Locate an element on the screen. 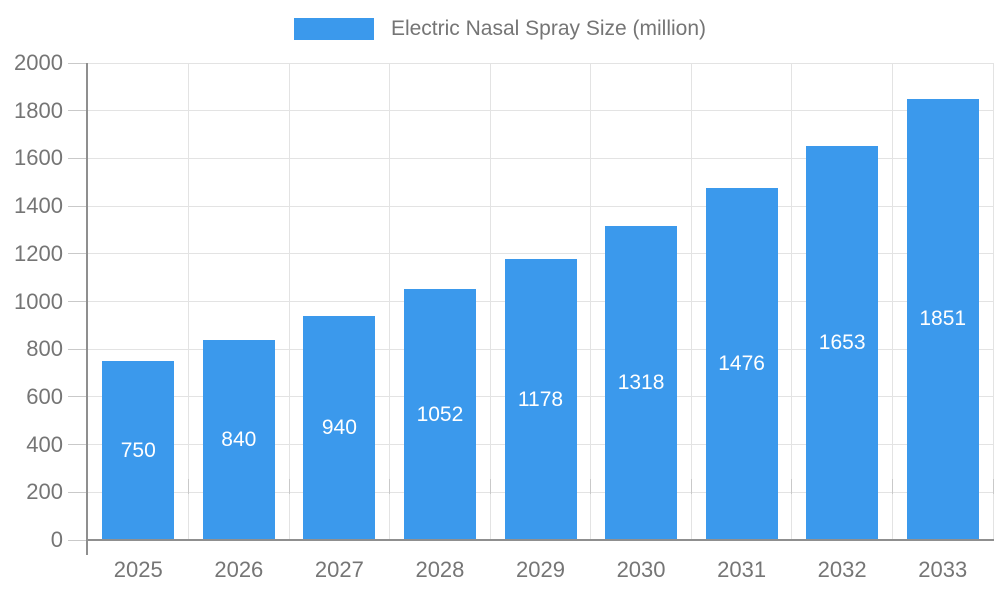 Image resolution: width=1000 pixels, height=600 pixels. bar-value-label: 1052 is located at coordinates (440, 414).